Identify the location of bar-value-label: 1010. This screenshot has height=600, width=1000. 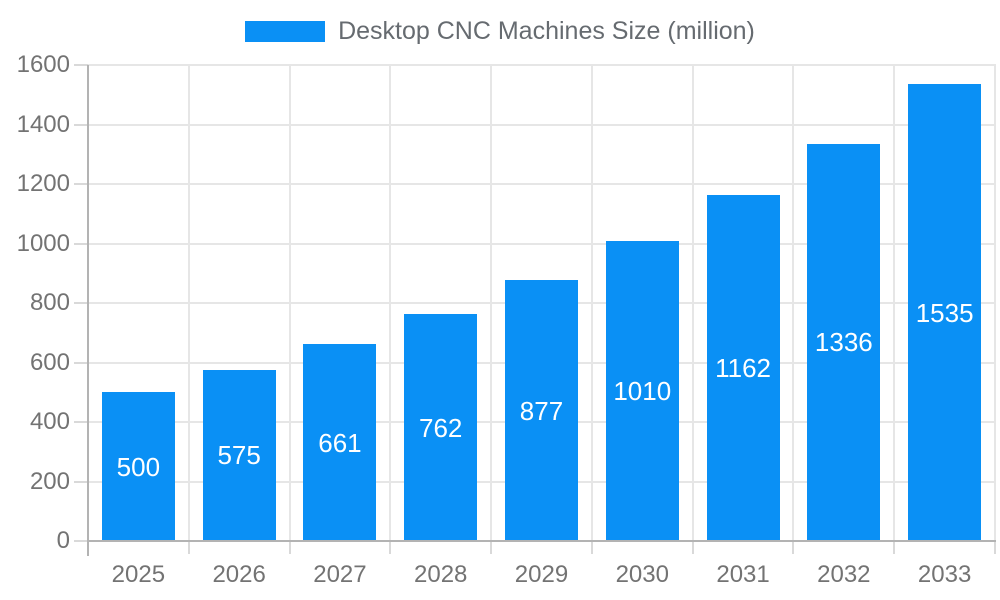
(642, 390).